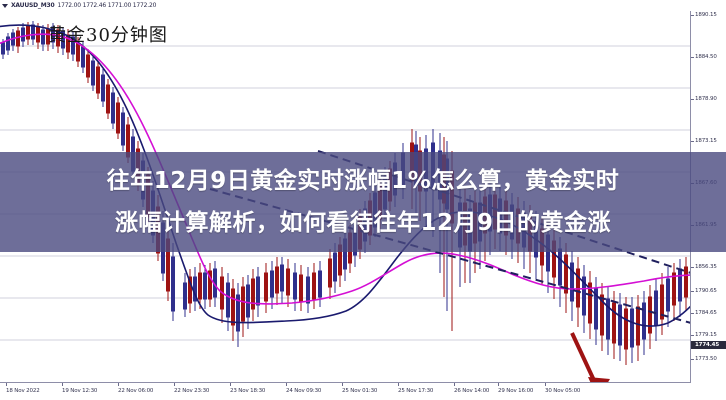  I want to click on price-tick: 1790.65, so click(708, 291).